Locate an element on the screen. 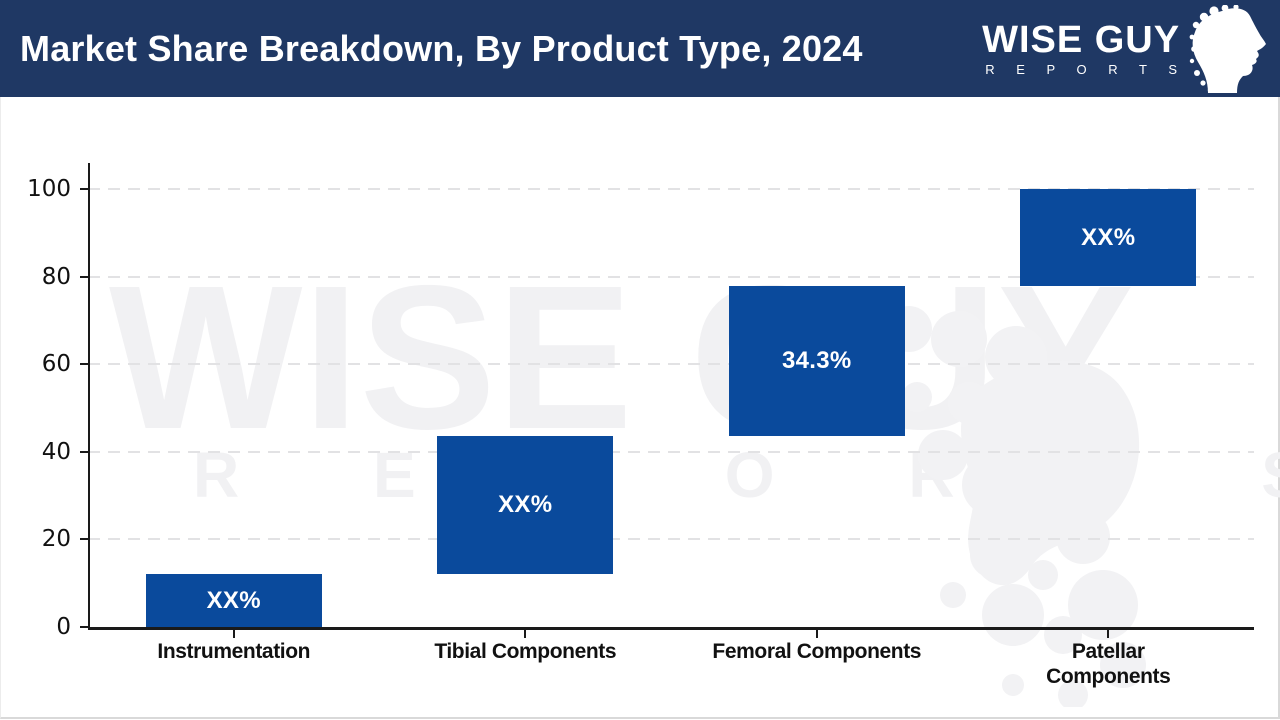  x-axis-line is located at coordinates (671, 628).